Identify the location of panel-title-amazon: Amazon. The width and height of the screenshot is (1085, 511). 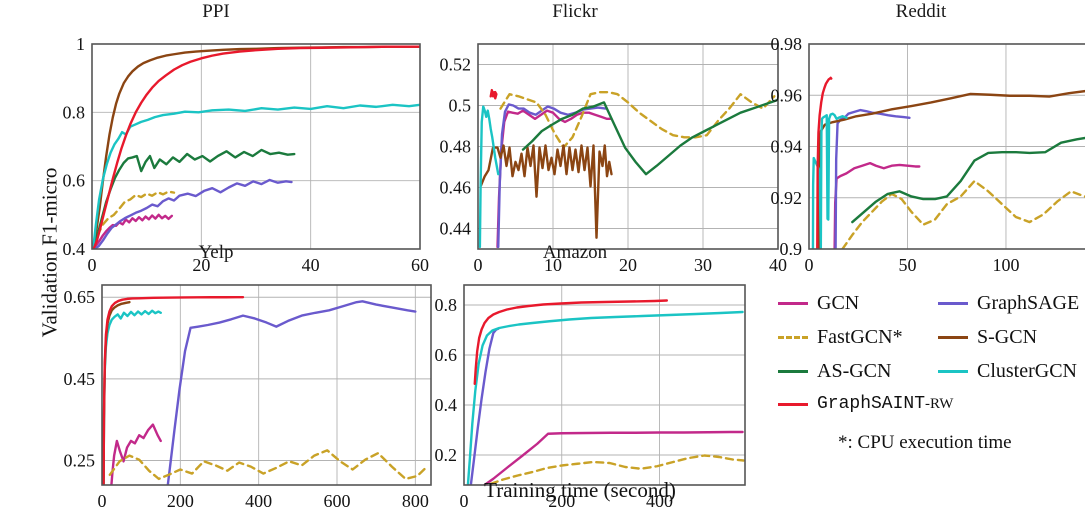
(575, 252).